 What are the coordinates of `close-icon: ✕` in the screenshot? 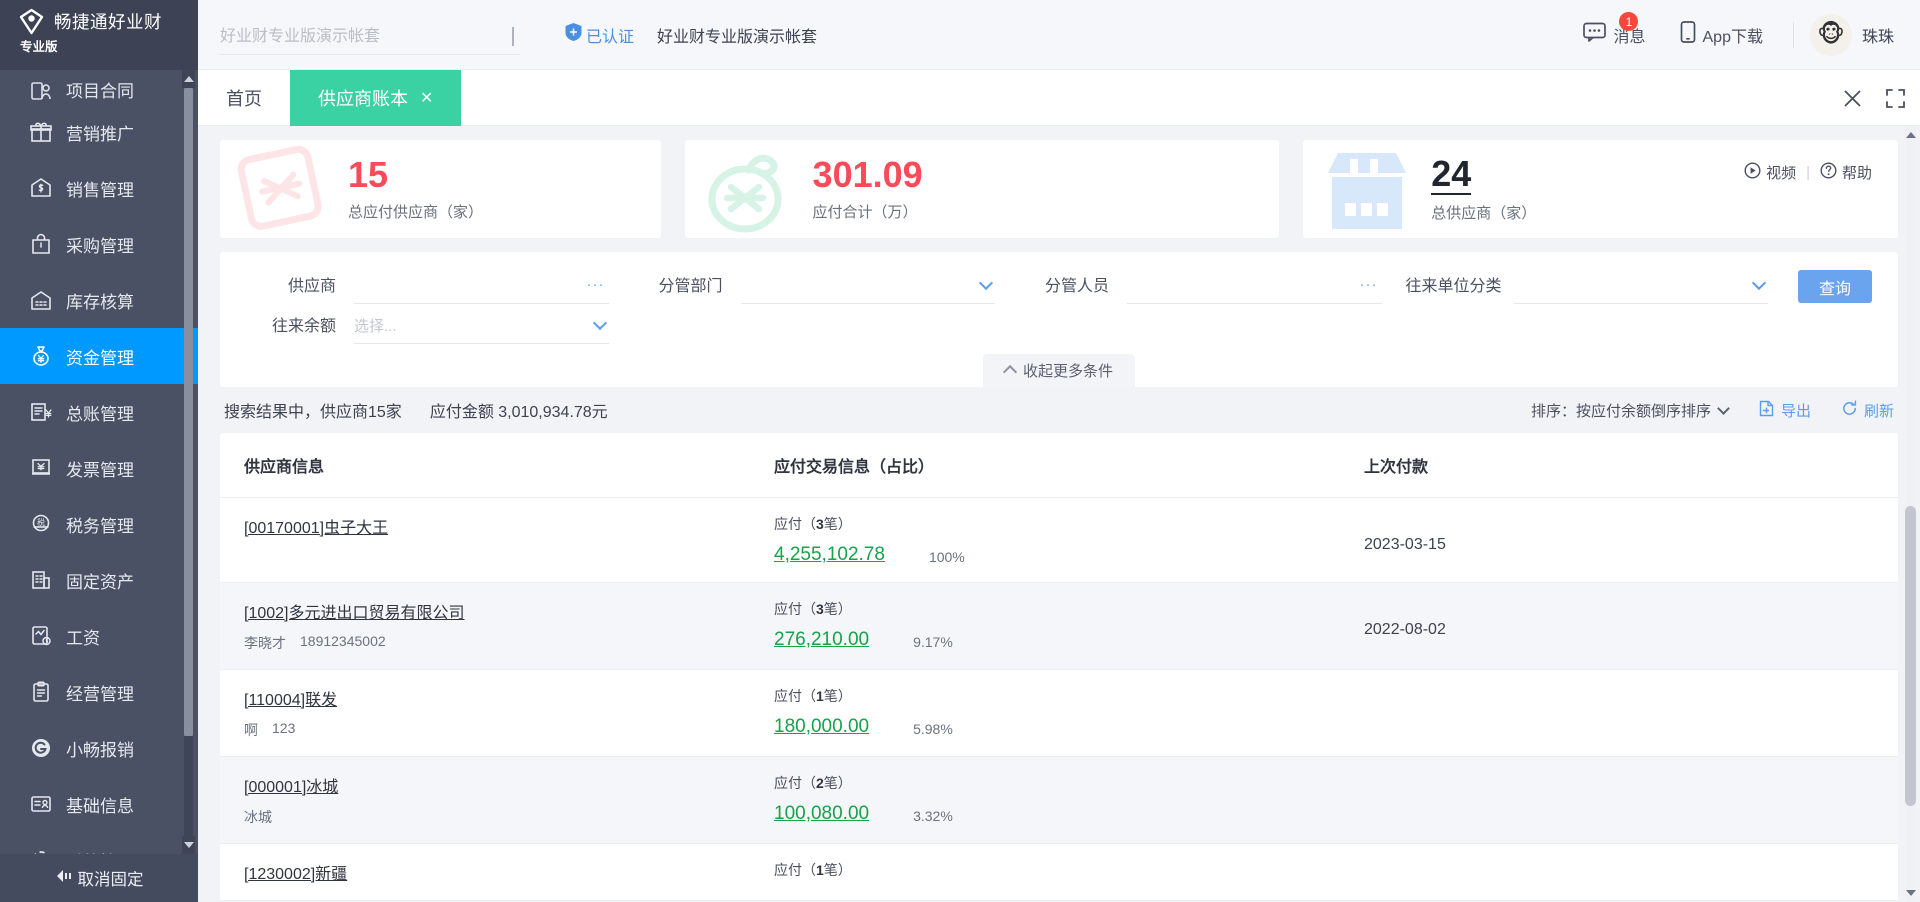 It's located at (427, 98).